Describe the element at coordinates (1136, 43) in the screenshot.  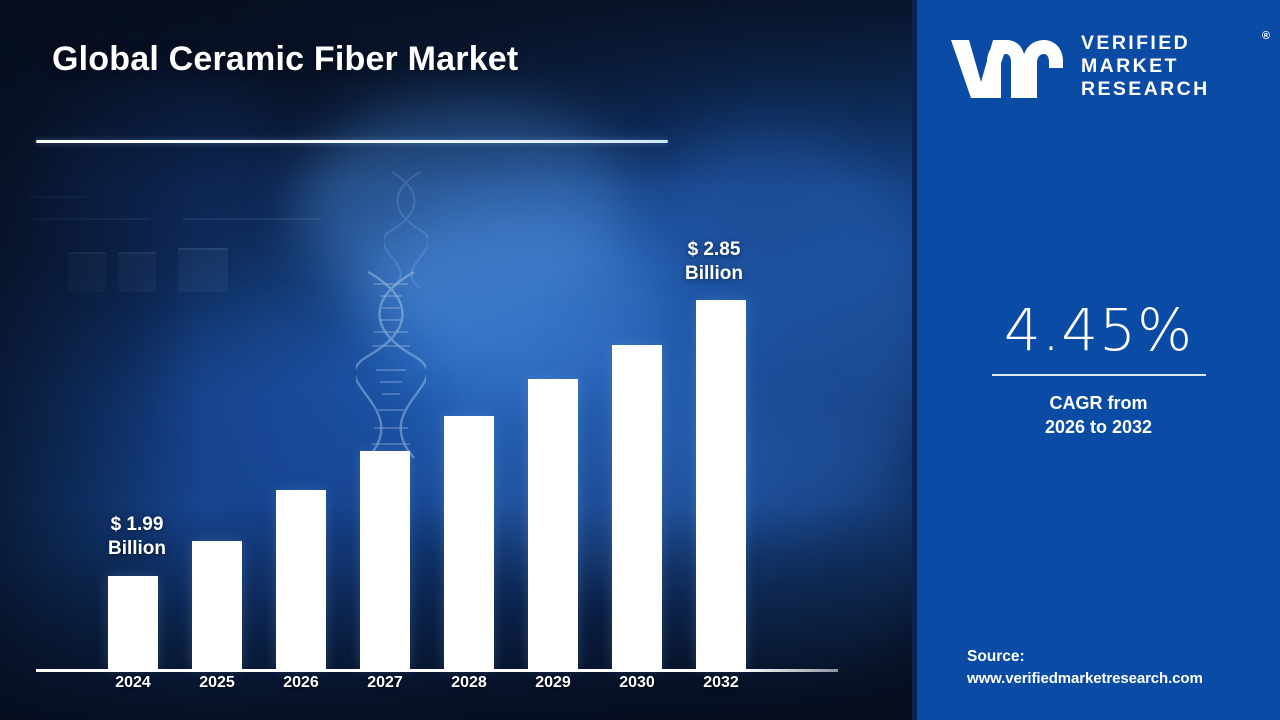
I see `brand-logo-line1: VERIFIED` at that location.